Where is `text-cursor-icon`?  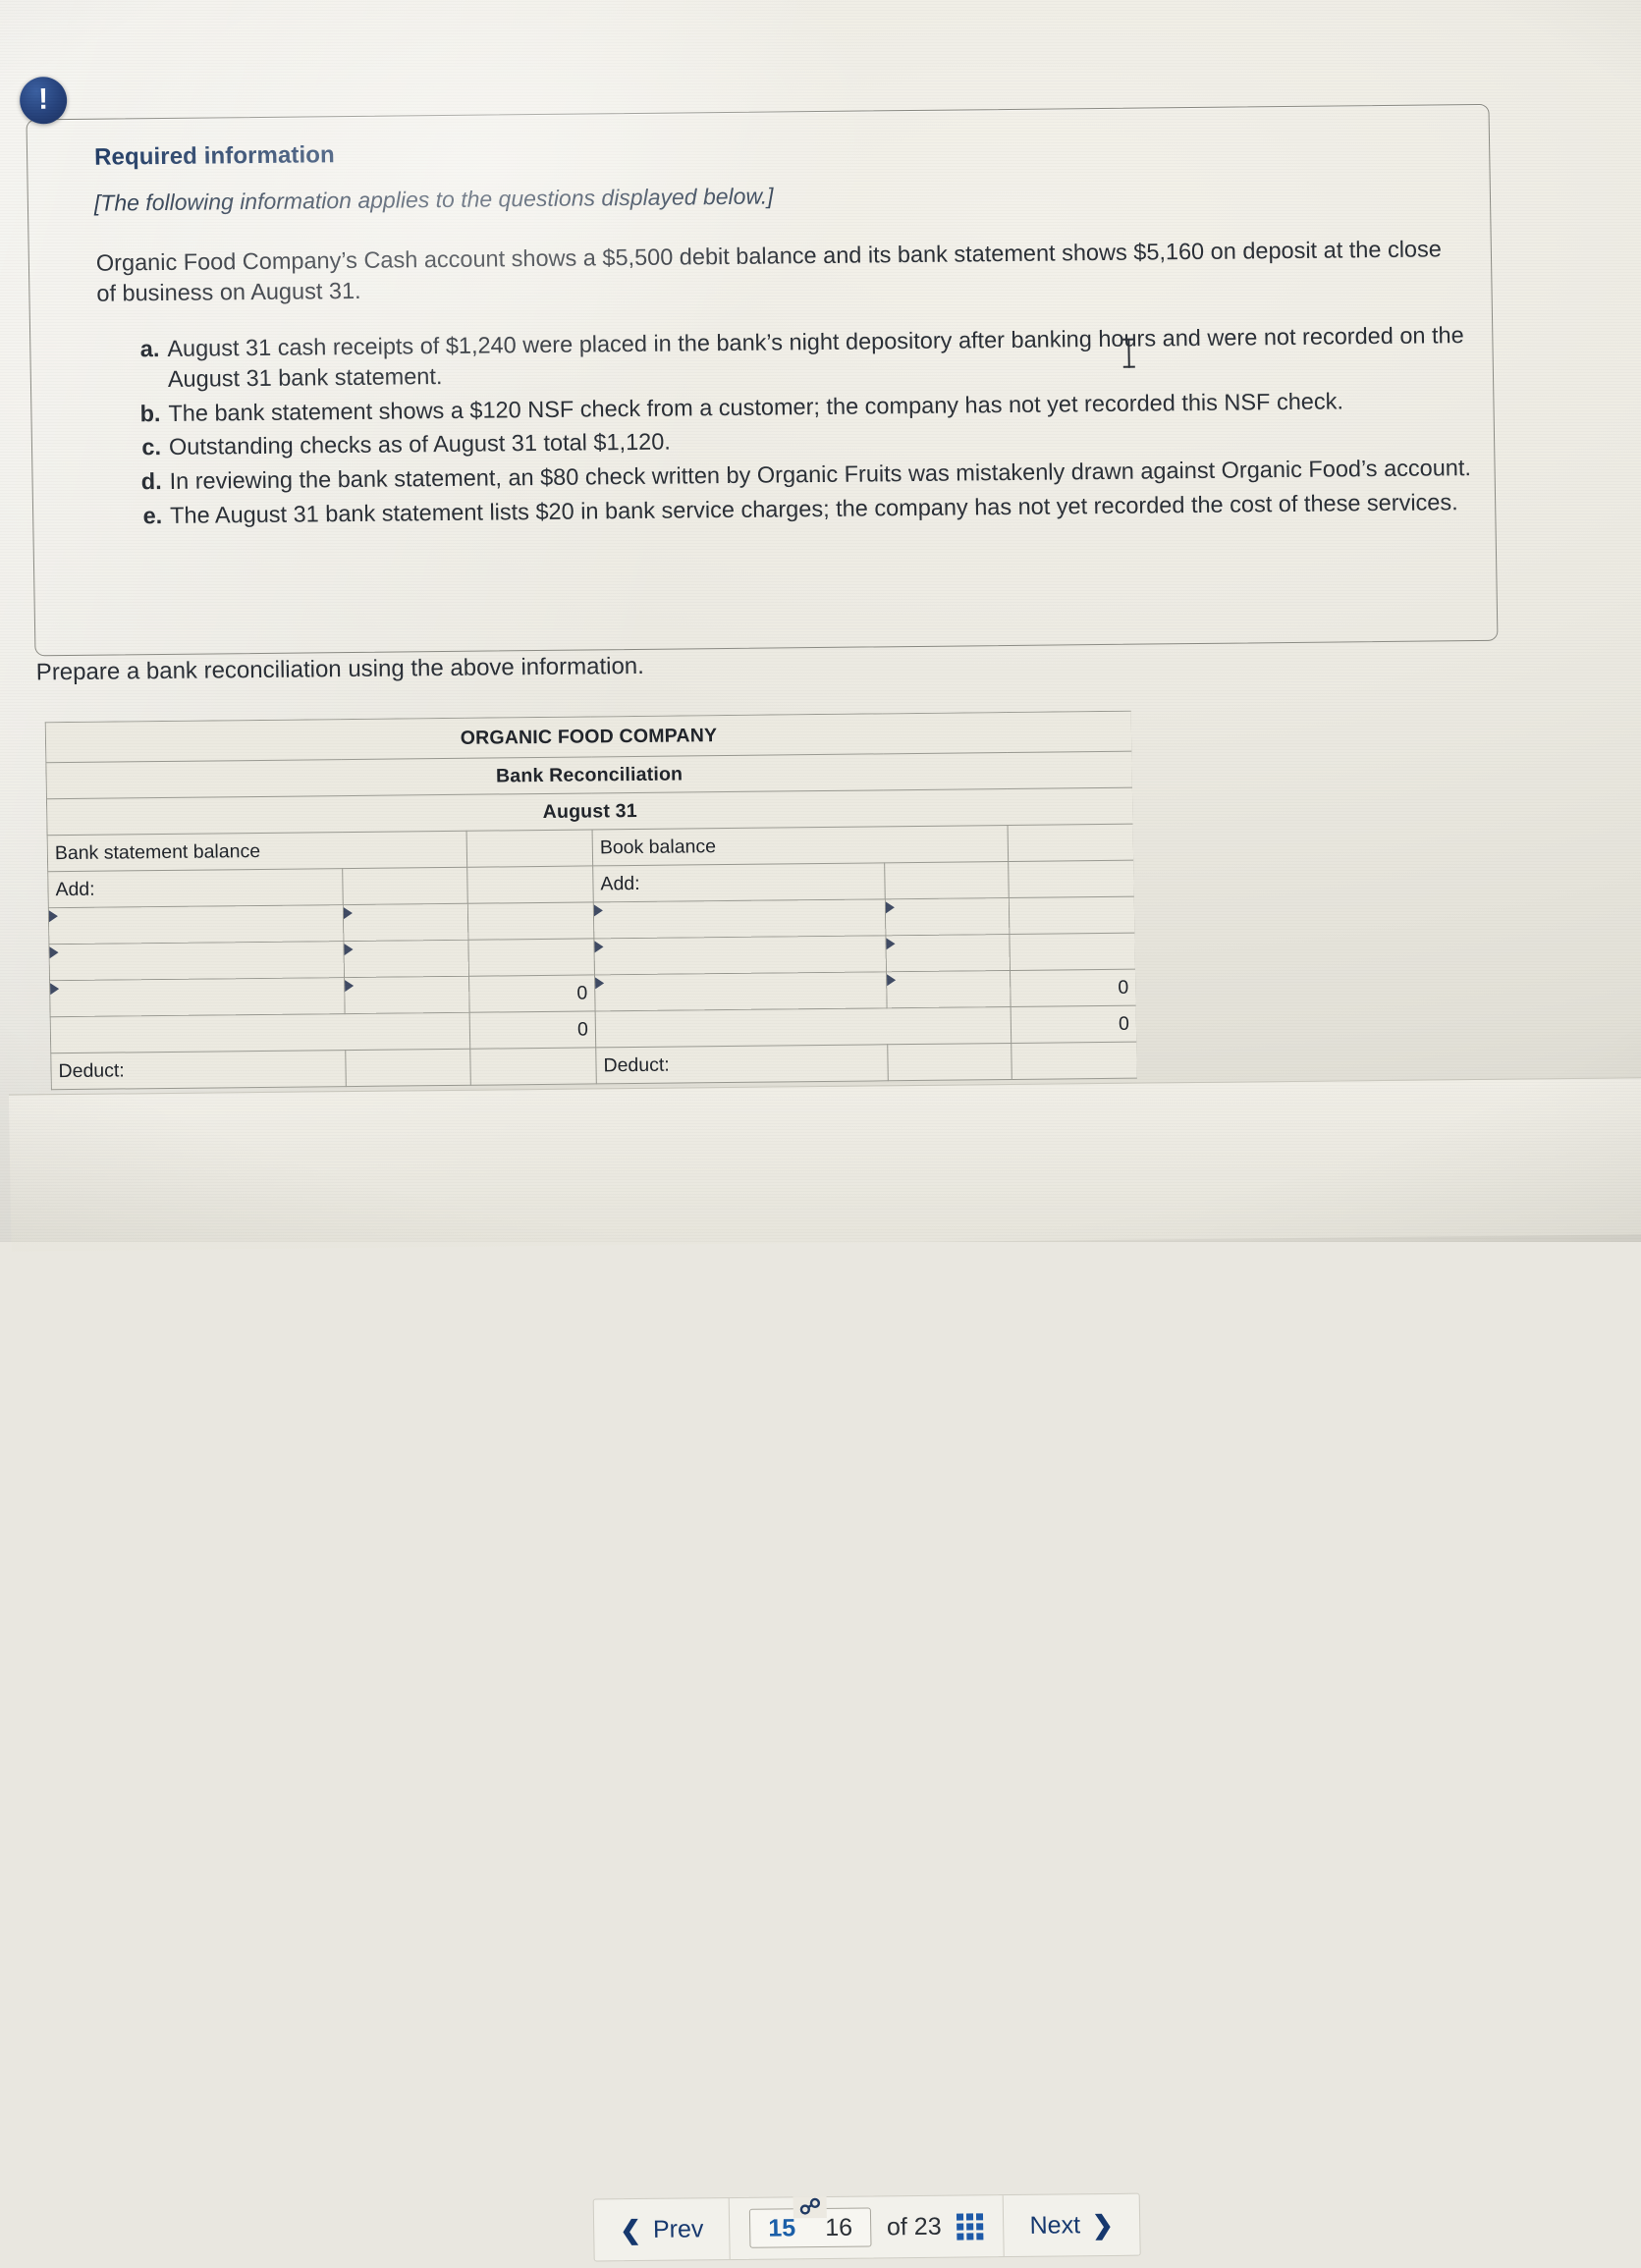
text-cursor-icon is located at coordinates (1128, 353).